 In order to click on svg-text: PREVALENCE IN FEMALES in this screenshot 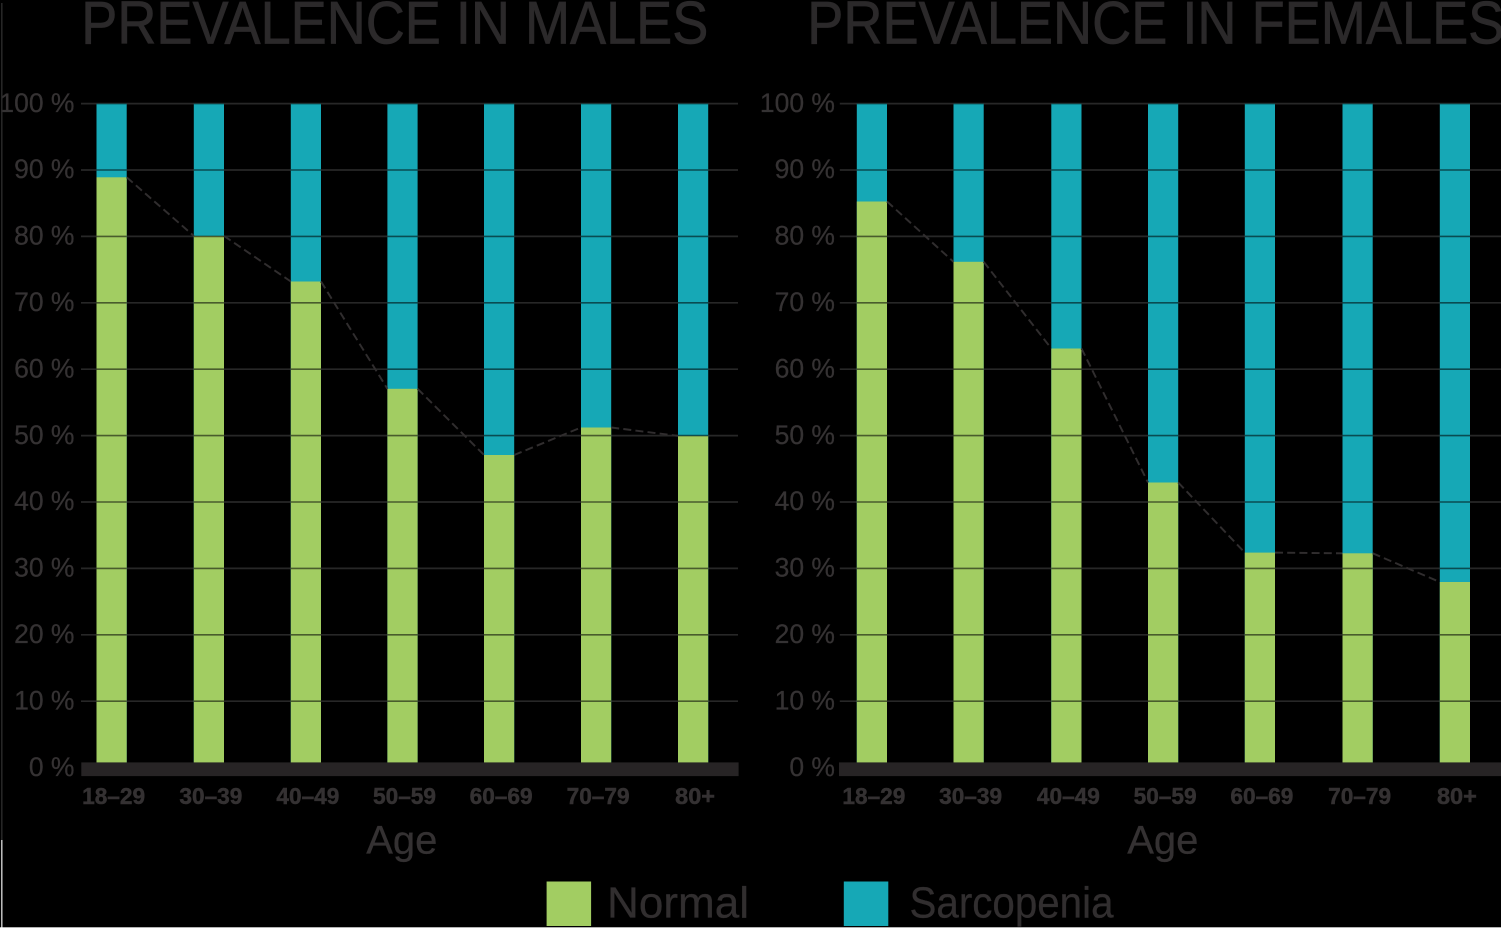, I will do `click(1154, 28)`.